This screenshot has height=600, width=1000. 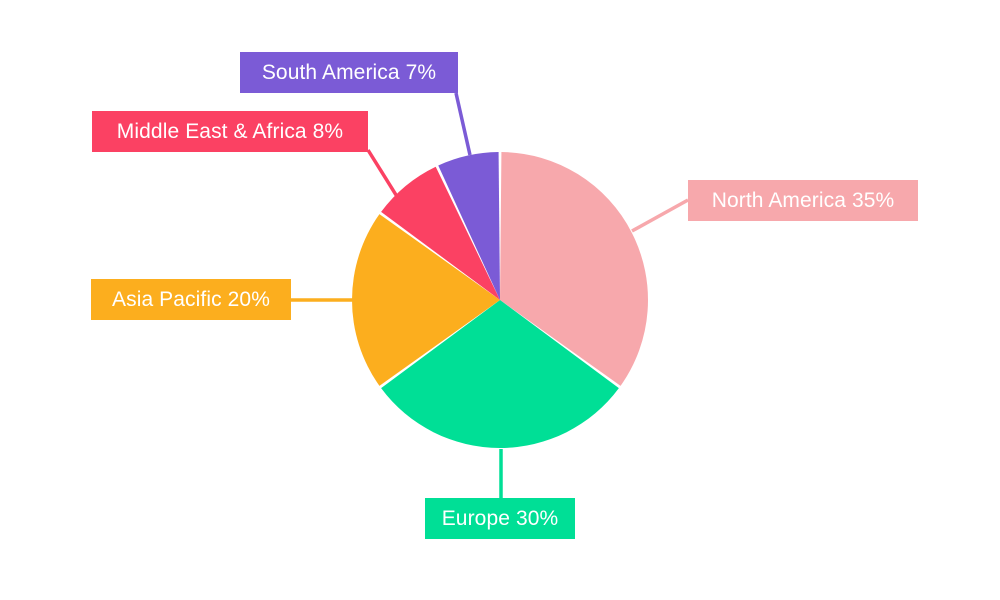 I want to click on pie-label-europe: Europe 30%, so click(x=500, y=518).